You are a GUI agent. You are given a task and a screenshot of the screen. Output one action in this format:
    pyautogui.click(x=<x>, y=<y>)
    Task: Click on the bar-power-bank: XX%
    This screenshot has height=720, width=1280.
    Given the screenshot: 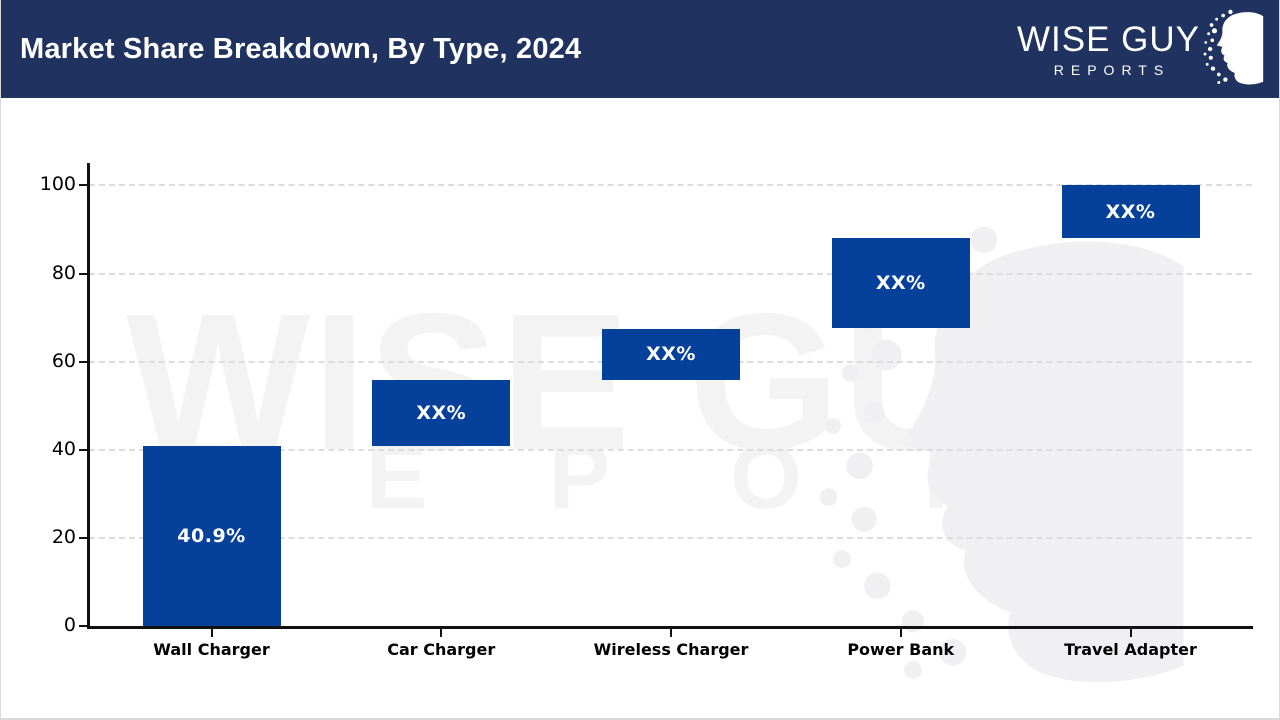 What is the action you would take?
    pyautogui.click(x=900, y=283)
    